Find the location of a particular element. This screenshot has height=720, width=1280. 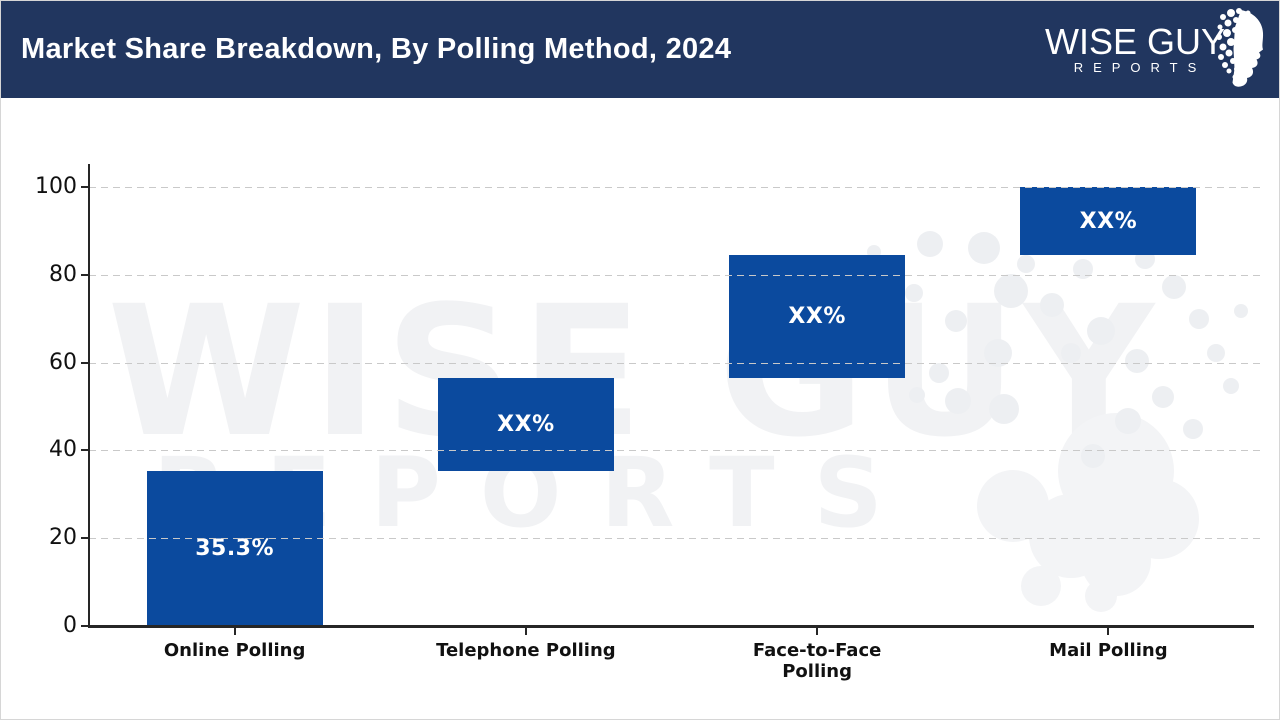

bar-face-to-face-polling: XX% is located at coordinates (817, 316).